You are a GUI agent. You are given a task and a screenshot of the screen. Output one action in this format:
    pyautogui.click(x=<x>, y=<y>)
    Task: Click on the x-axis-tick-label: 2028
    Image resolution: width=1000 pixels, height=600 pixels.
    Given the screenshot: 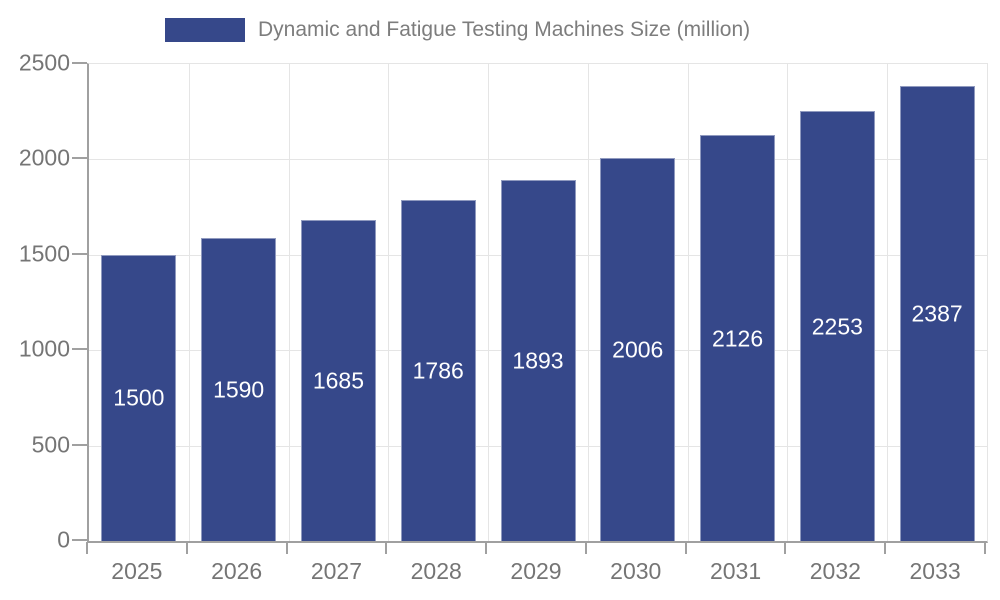 What is the action you would take?
    pyautogui.click(x=436, y=571)
    